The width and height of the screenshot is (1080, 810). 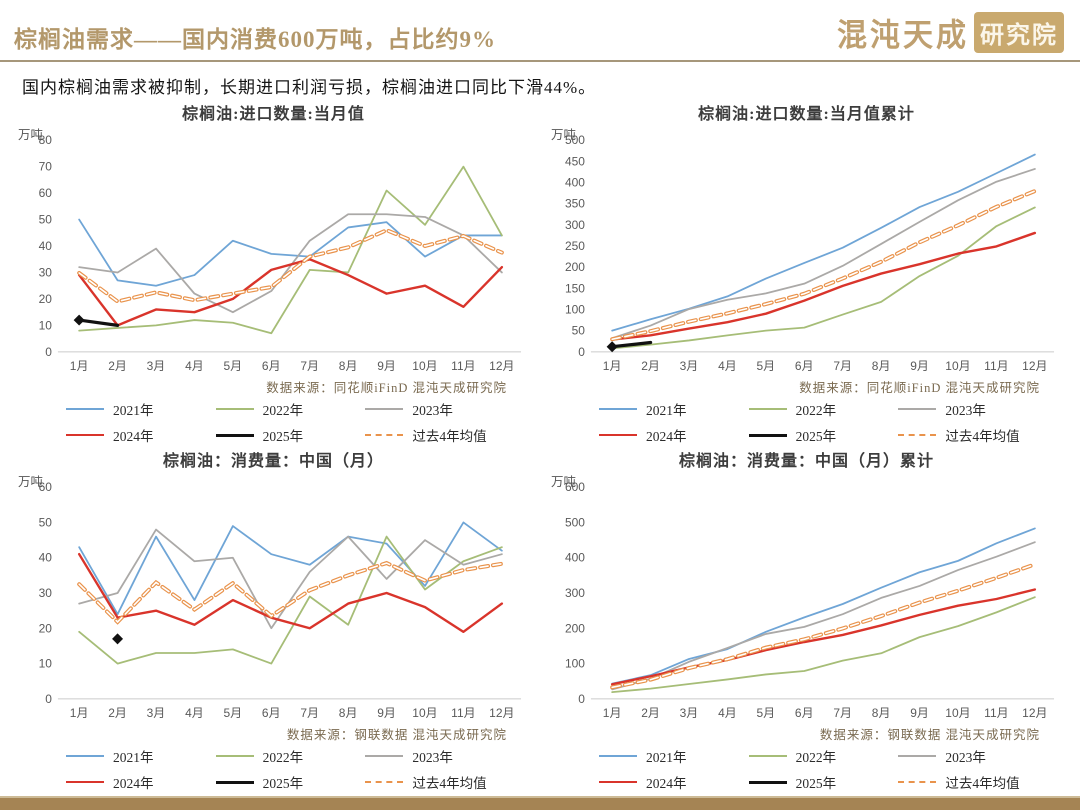 What do you see at coordinates (950, 30) in the screenshot?
I see `company-logo: 混沌天成 研究院` at bounding box center [950, 30].